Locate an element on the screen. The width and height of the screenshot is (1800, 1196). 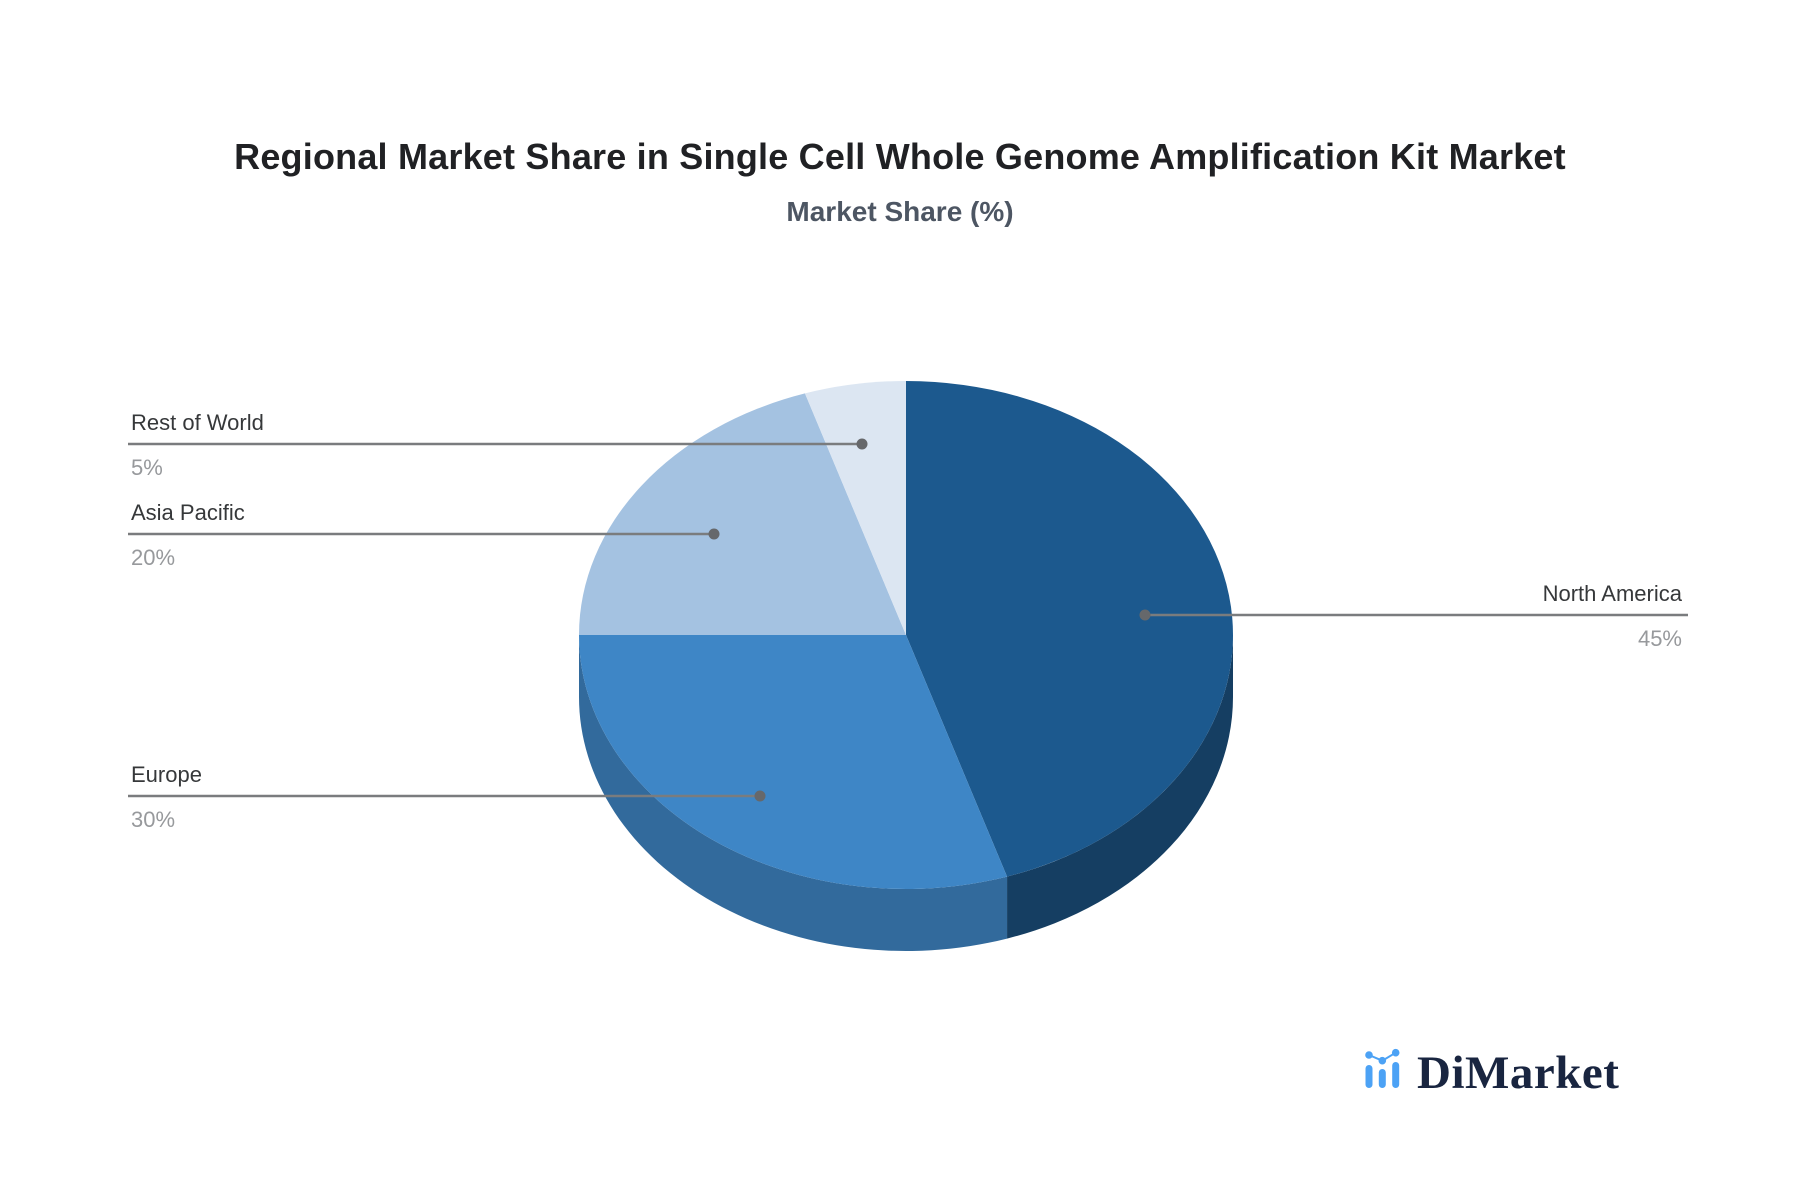
value-label-rest-of-world: 5% is located at coordinates (147, 467).